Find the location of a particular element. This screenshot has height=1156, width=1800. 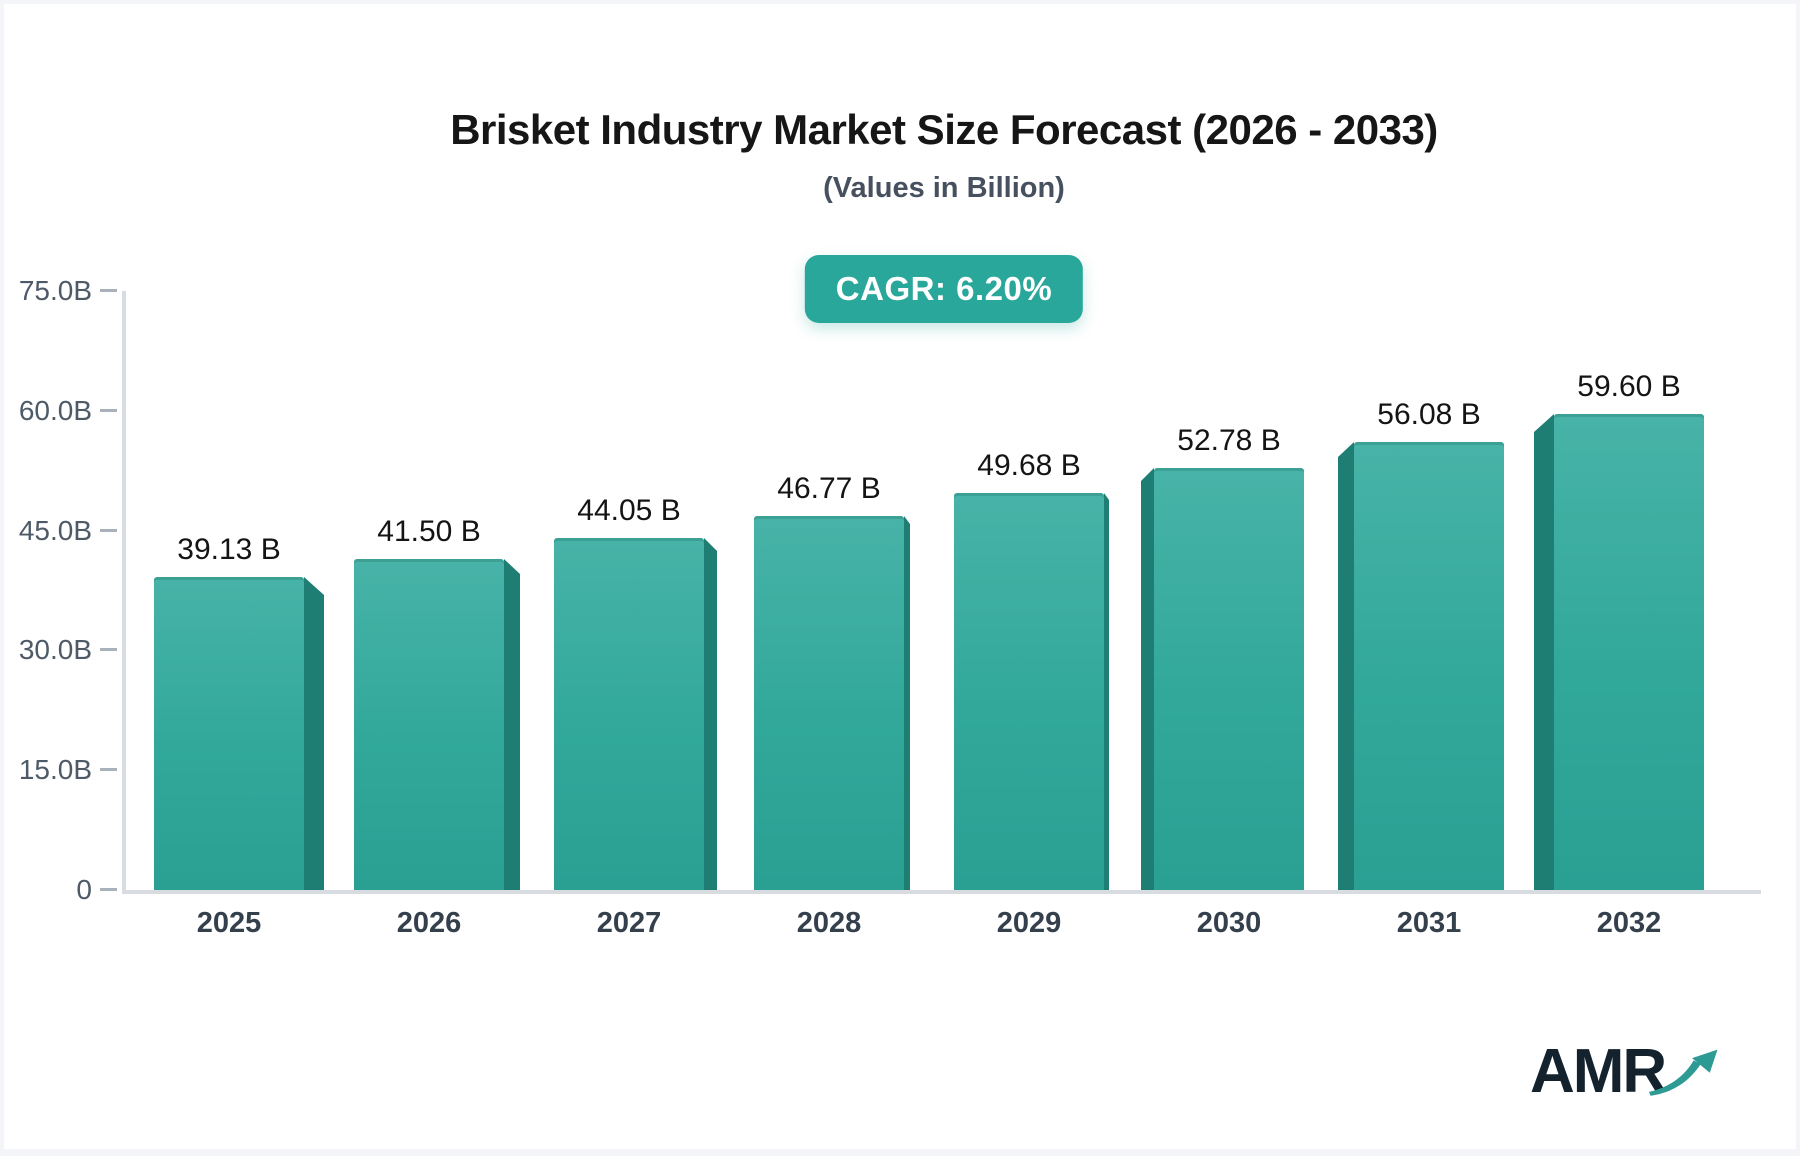

bar-2031 is located at coordinates (1429, 666).